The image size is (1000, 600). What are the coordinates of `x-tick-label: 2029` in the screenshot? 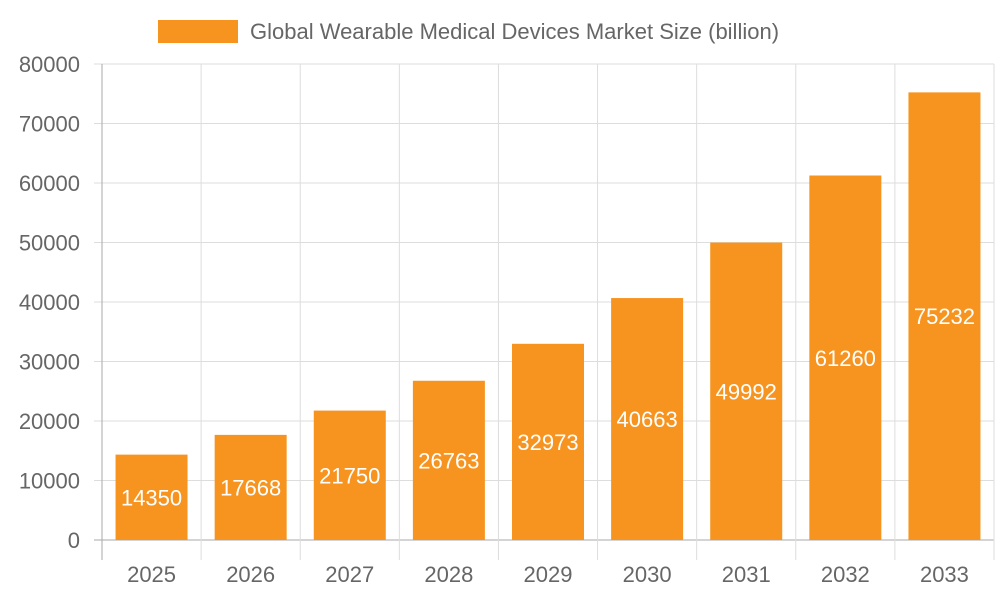 It's located at (548, 574).